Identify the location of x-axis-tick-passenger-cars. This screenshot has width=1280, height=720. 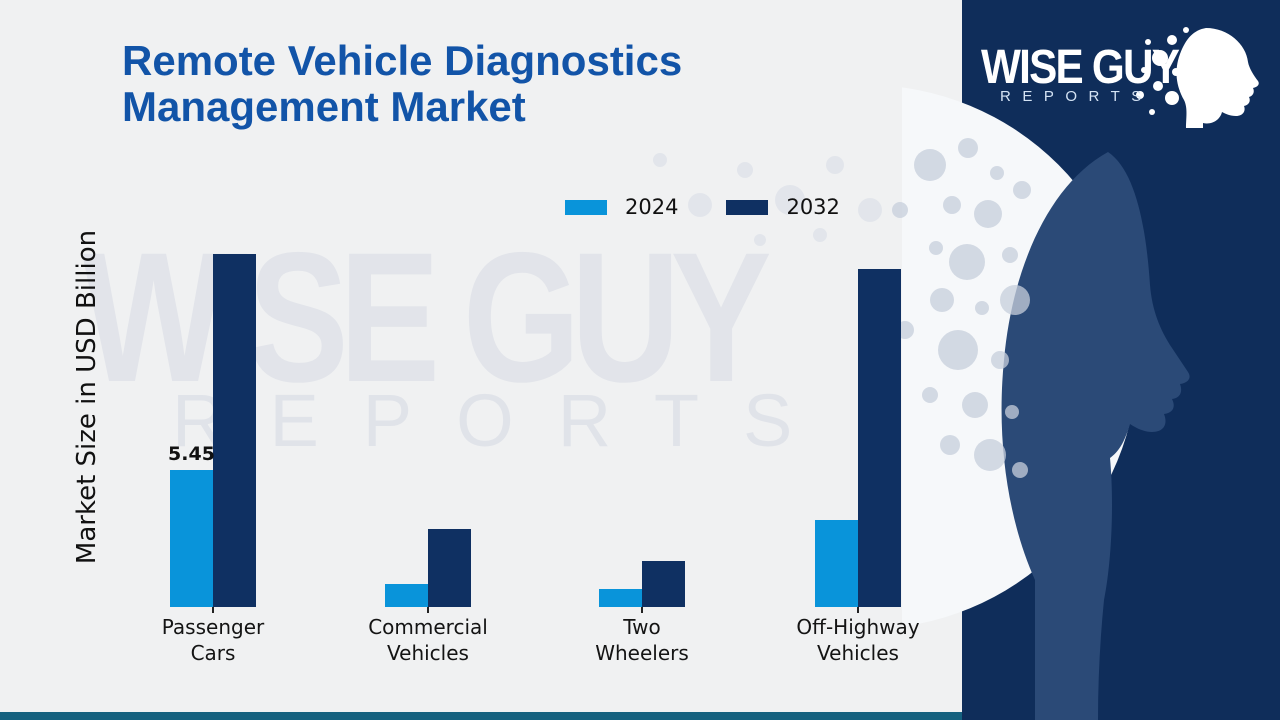
(213, 610).